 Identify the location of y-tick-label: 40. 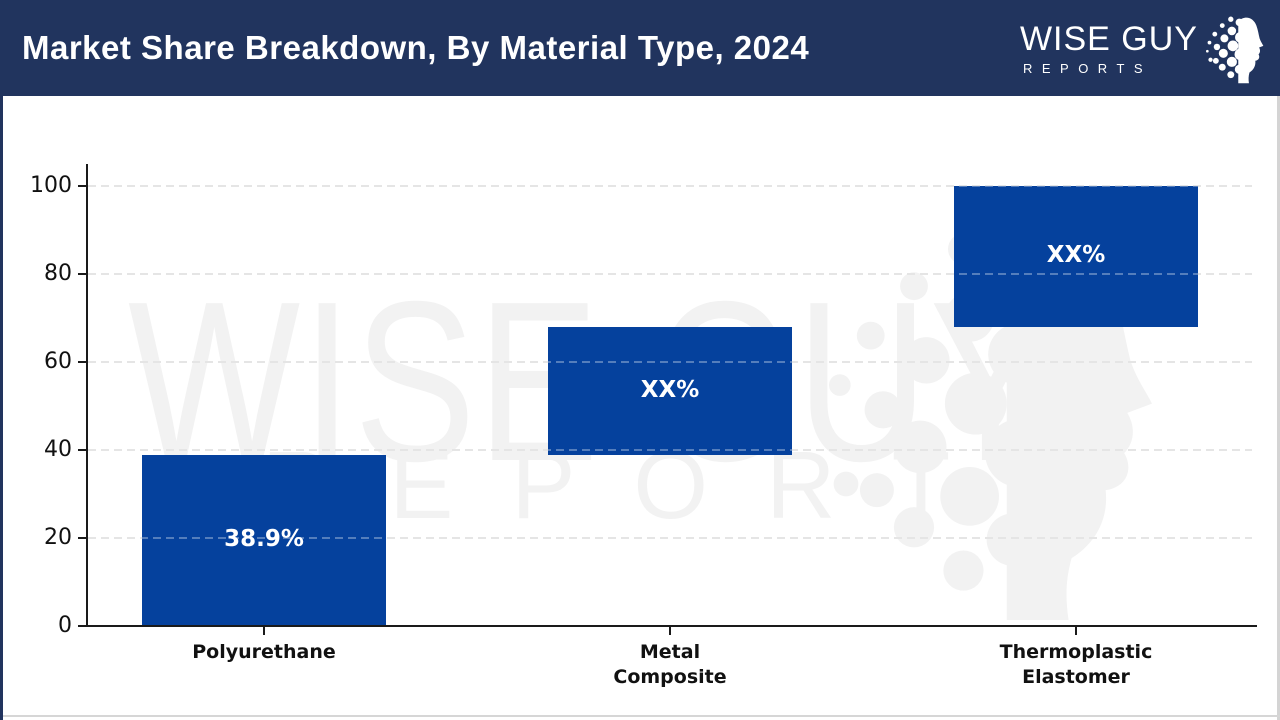
(58, 449).